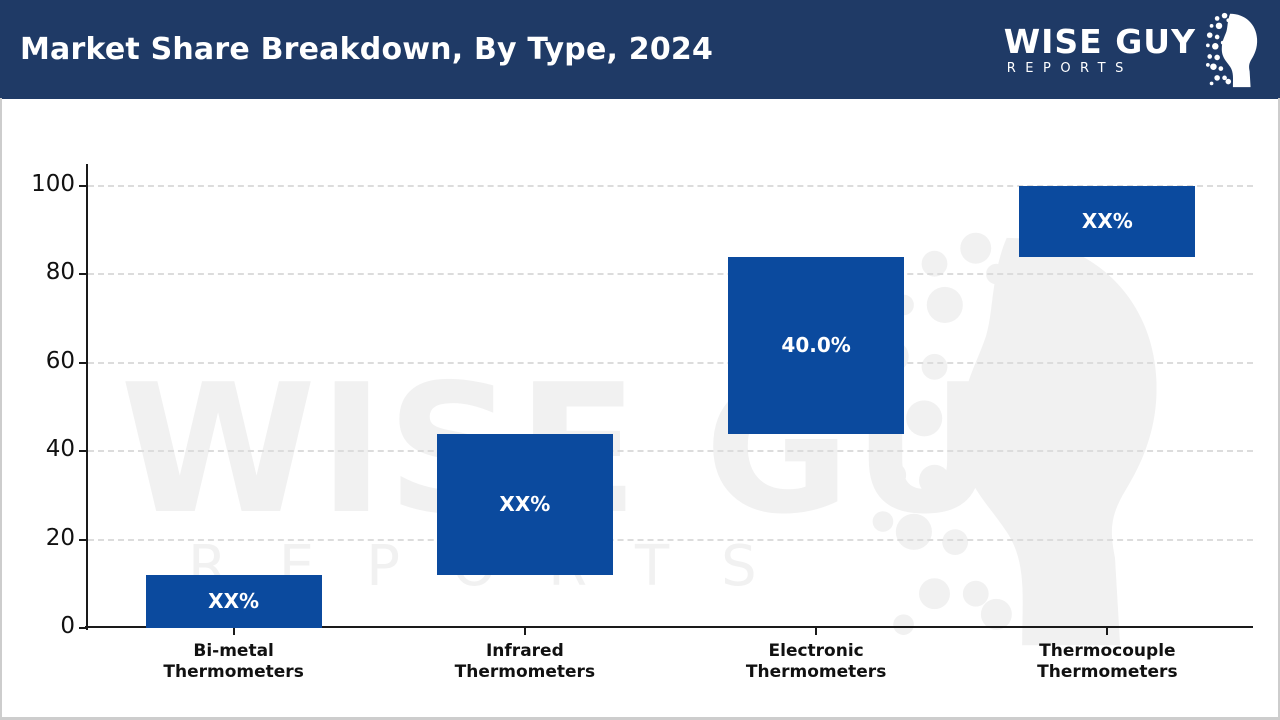 This screenshot has width=1280, height=720. I want to click on x-category-label: Electronic Thermometers, so click(816, 662).